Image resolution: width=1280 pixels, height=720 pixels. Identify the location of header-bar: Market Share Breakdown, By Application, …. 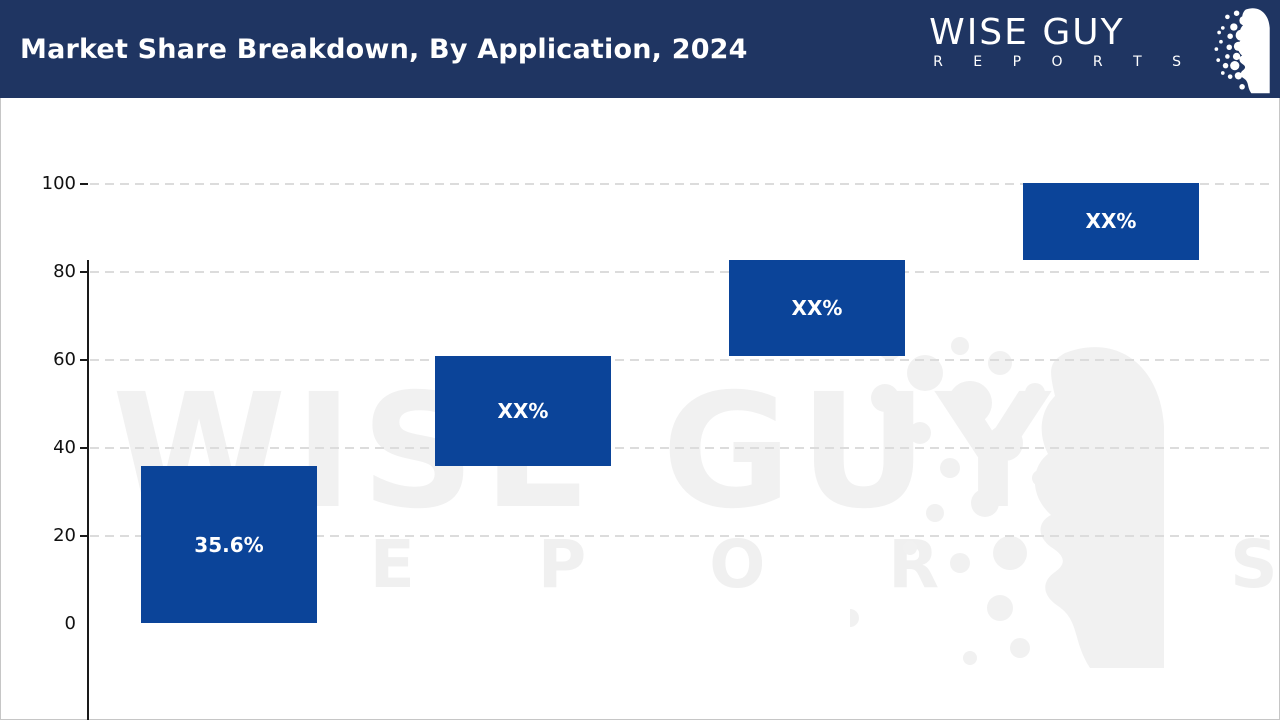
(640, 49).